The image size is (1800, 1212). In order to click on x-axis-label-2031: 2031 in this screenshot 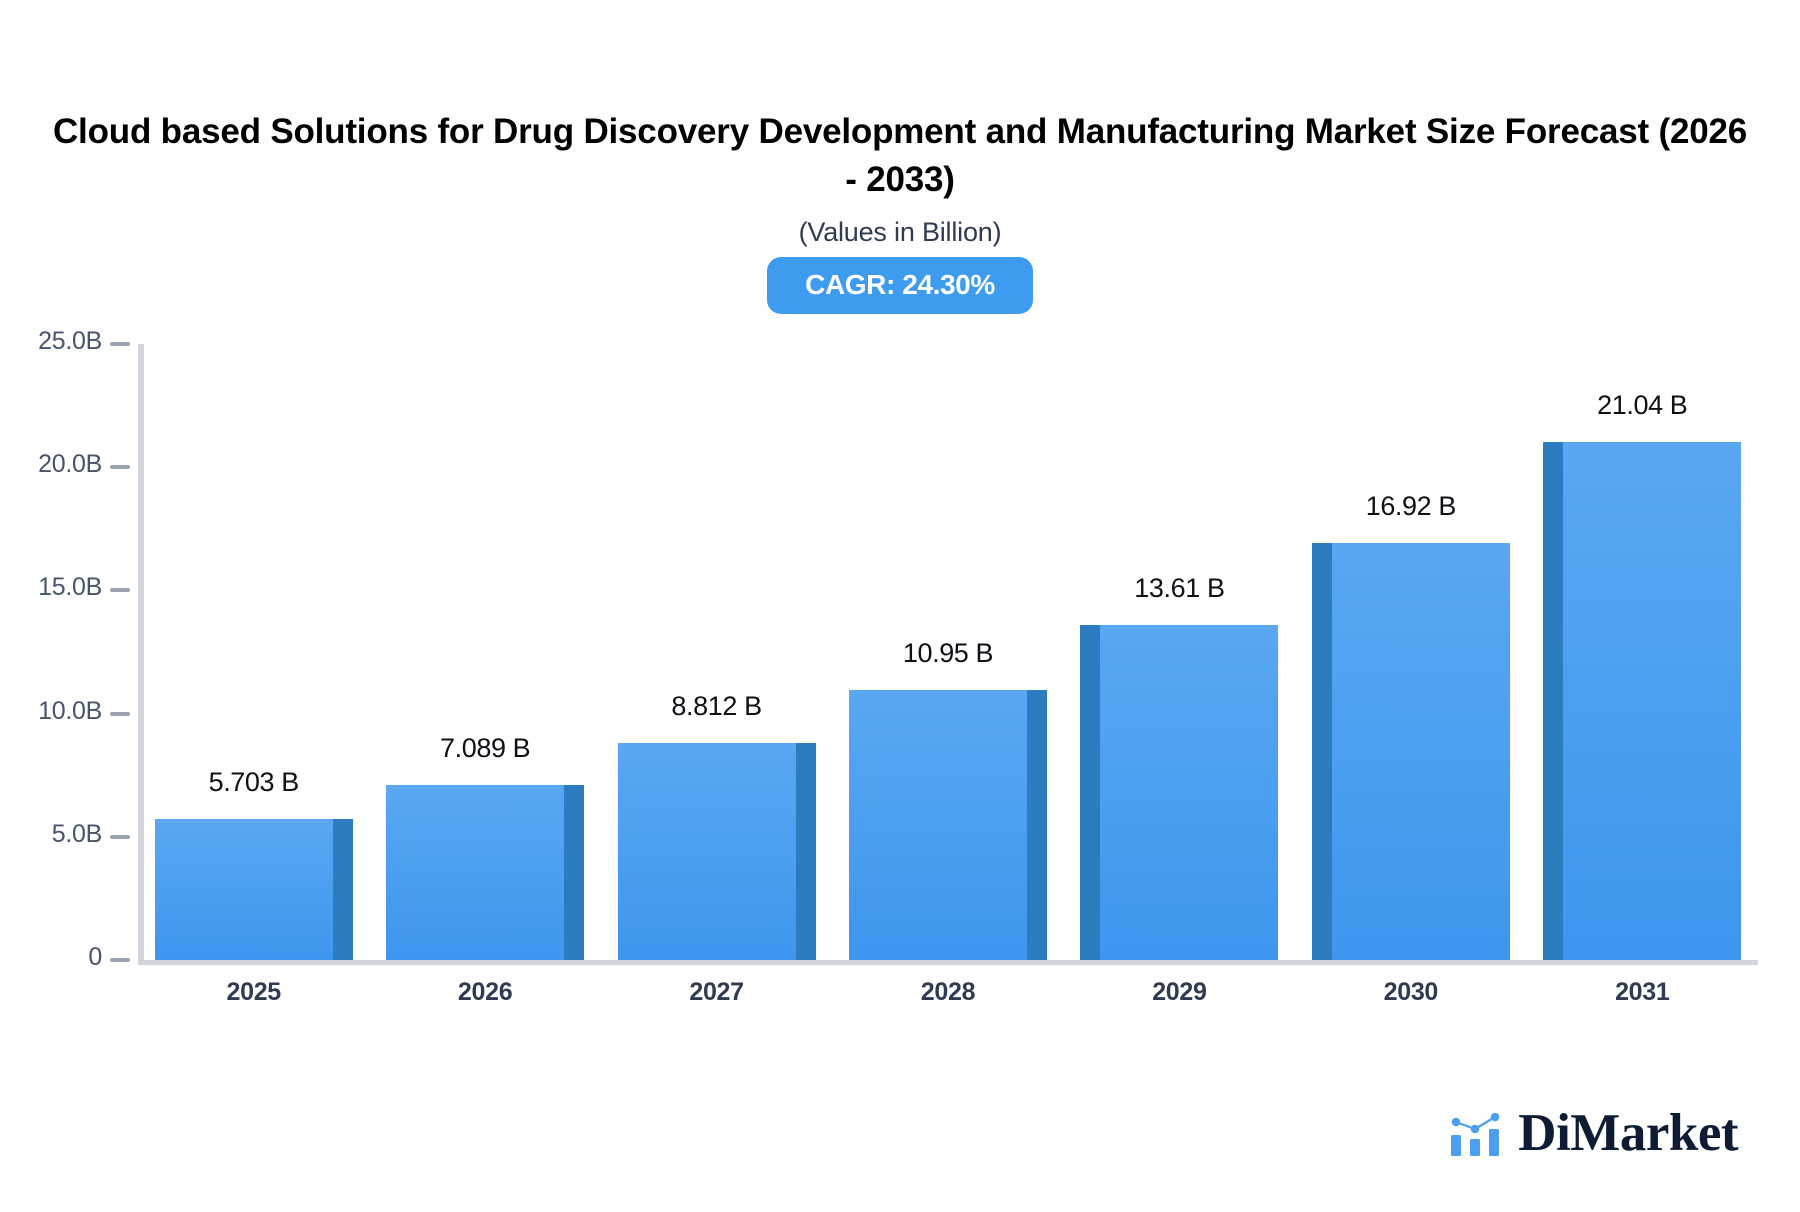, I will do `click(1642, 992)`.